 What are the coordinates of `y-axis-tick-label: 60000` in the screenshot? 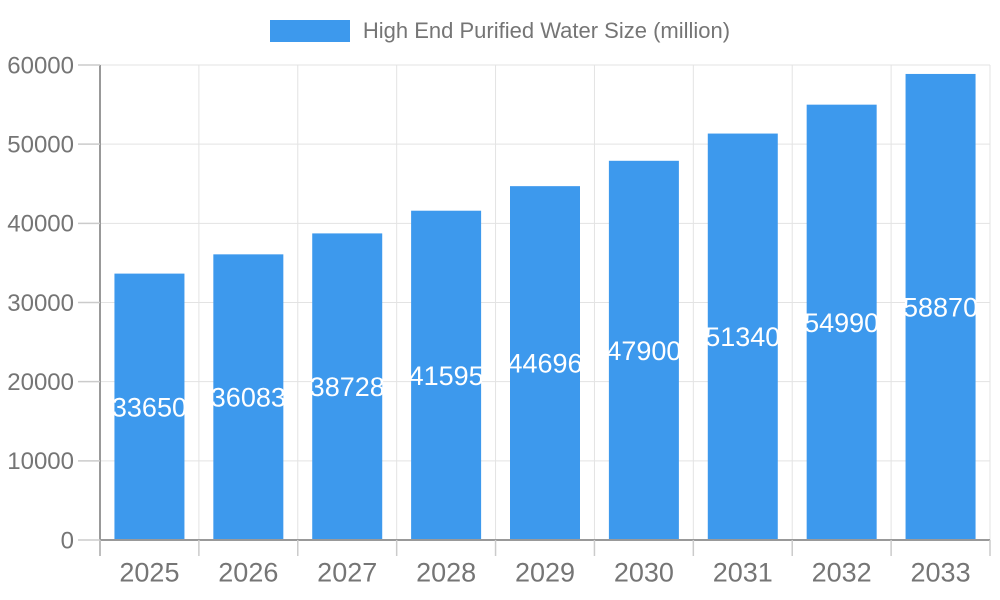 It's located at (40, 65).